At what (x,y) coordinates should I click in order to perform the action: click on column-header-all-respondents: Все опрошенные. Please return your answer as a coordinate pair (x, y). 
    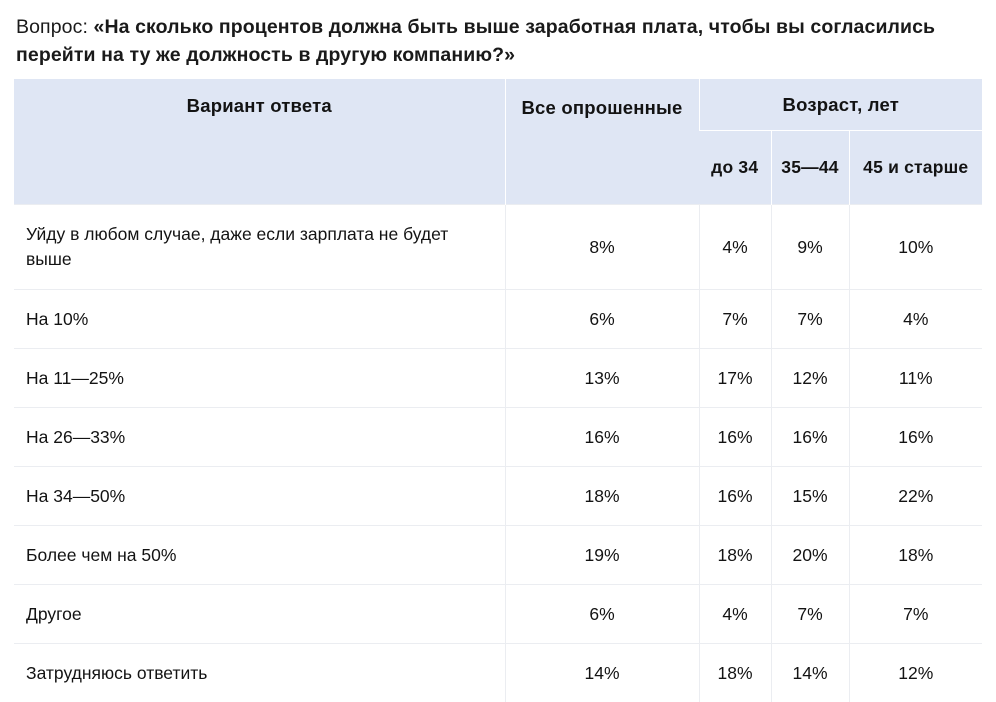
    Looking at the image, I should click on (602, 142).